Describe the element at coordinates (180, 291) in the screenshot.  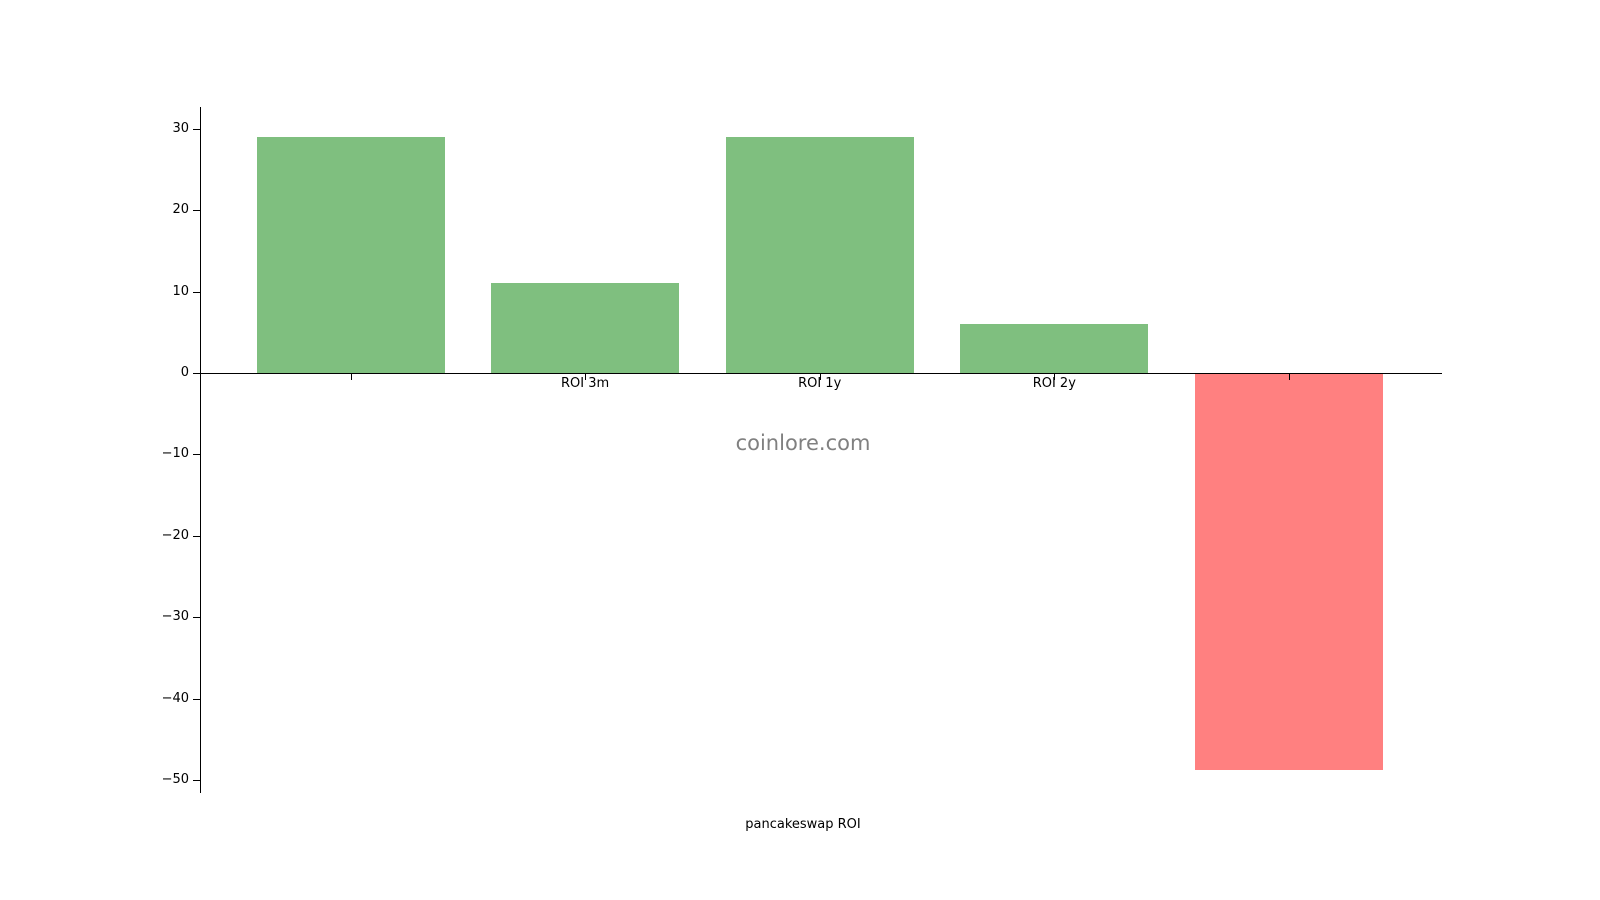
I see `y-axis-tick-label: 10` at that location.